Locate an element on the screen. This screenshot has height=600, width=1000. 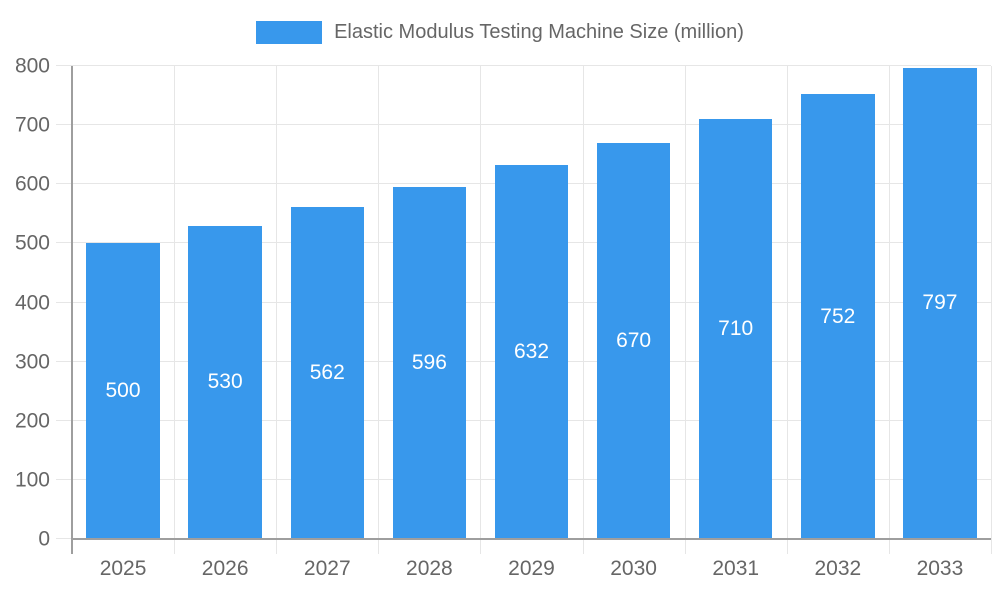
bar-value-label: 530 is located at coordinates (225, 382).